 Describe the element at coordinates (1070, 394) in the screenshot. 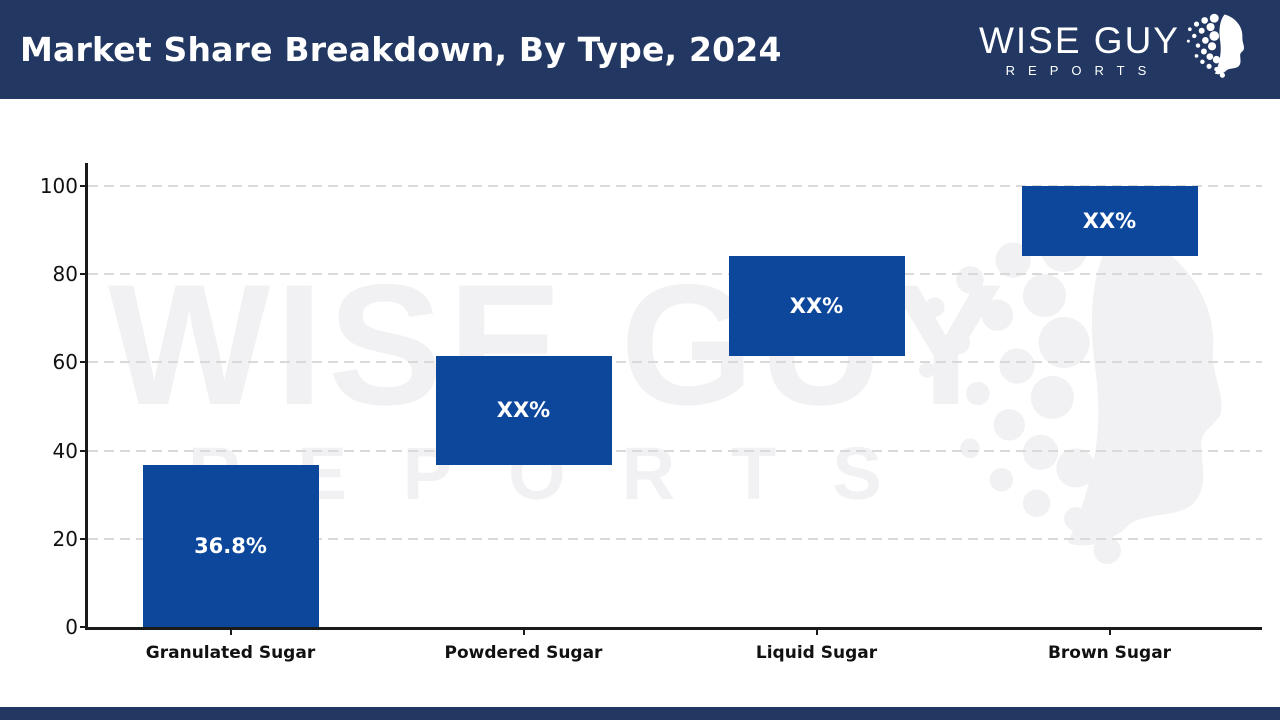

I see `watermark-head-icon` at that location.